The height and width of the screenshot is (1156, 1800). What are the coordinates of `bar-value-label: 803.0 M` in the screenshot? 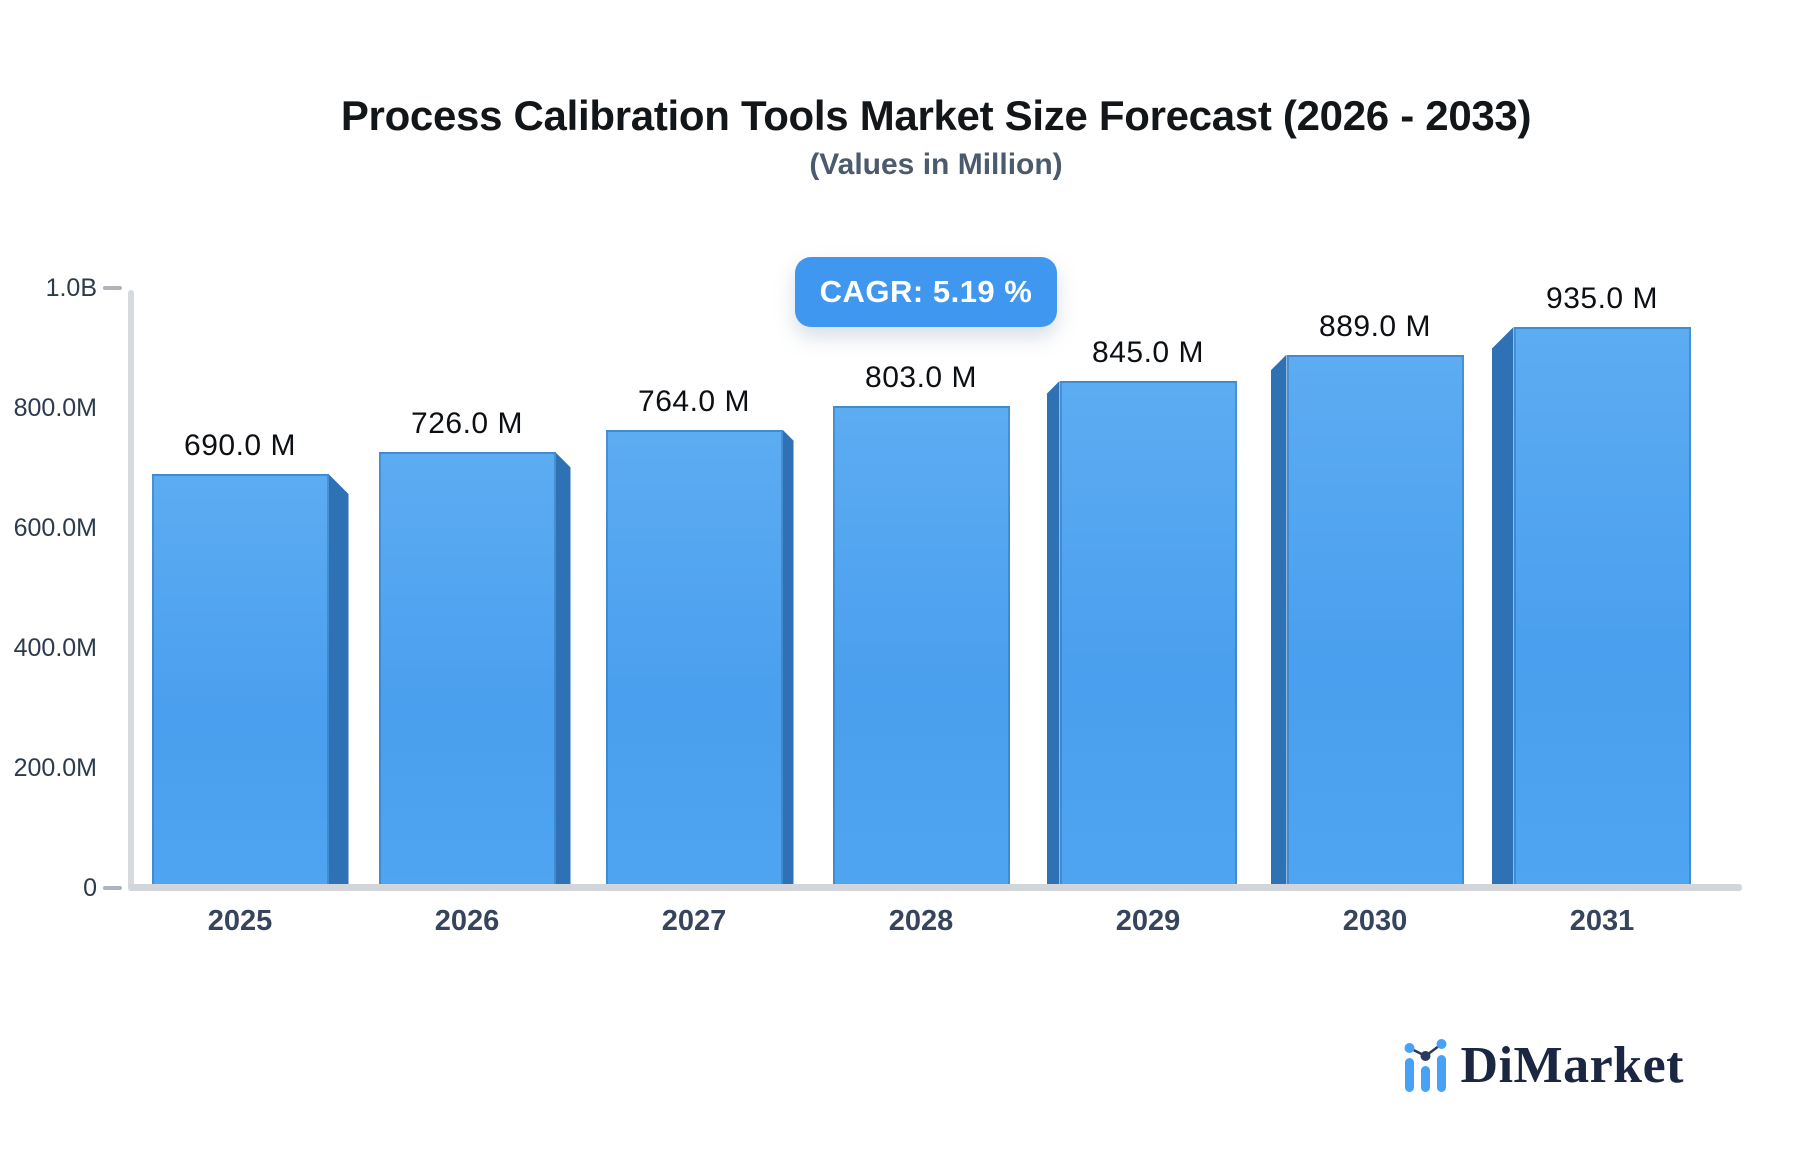 It's located at (921, 378).